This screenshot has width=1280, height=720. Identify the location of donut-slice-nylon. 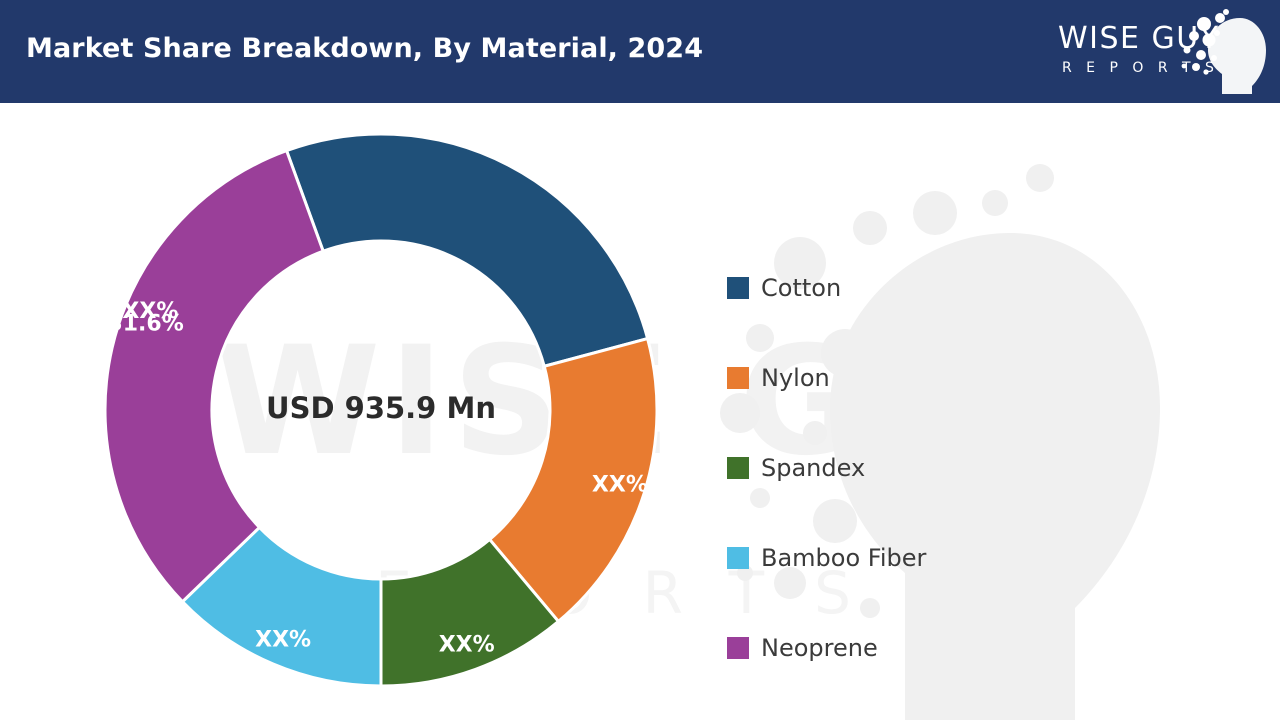
(573, 480).